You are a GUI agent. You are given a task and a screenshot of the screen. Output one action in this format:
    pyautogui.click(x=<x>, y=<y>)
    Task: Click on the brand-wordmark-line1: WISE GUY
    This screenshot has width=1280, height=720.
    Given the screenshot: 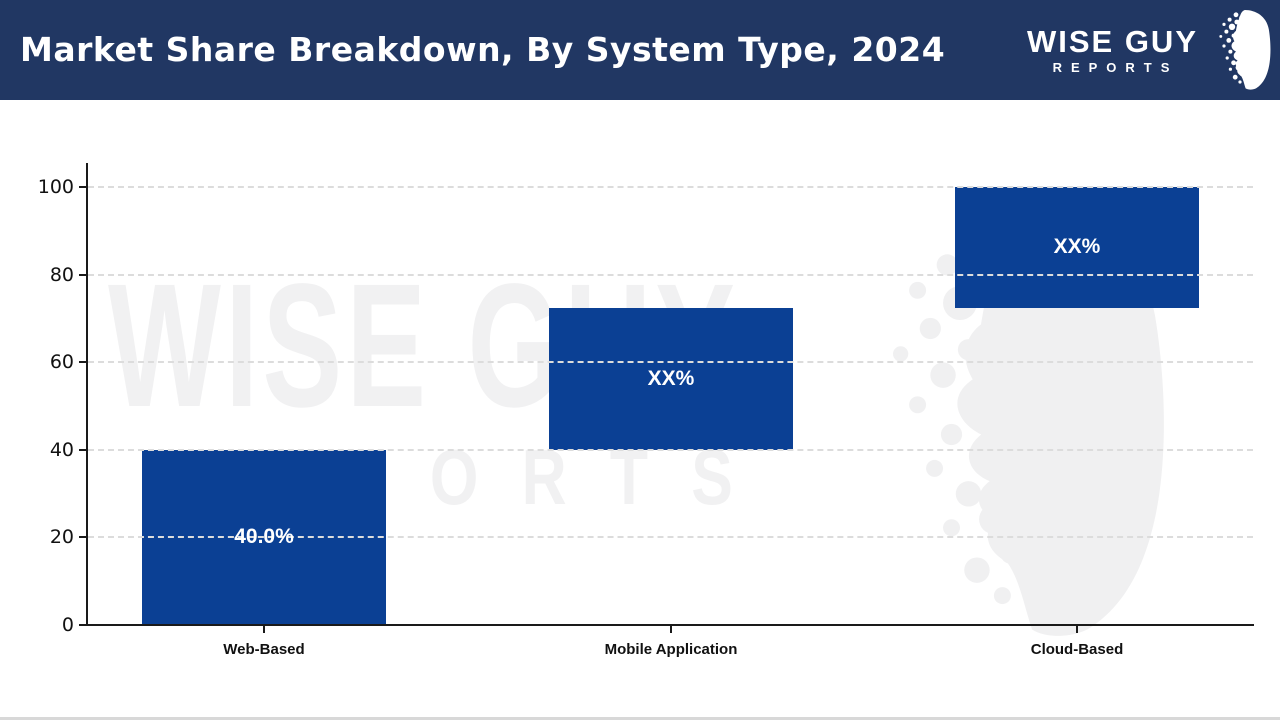 What is the action you would take?
    pyautogui.click(x=1112, y=41)
    